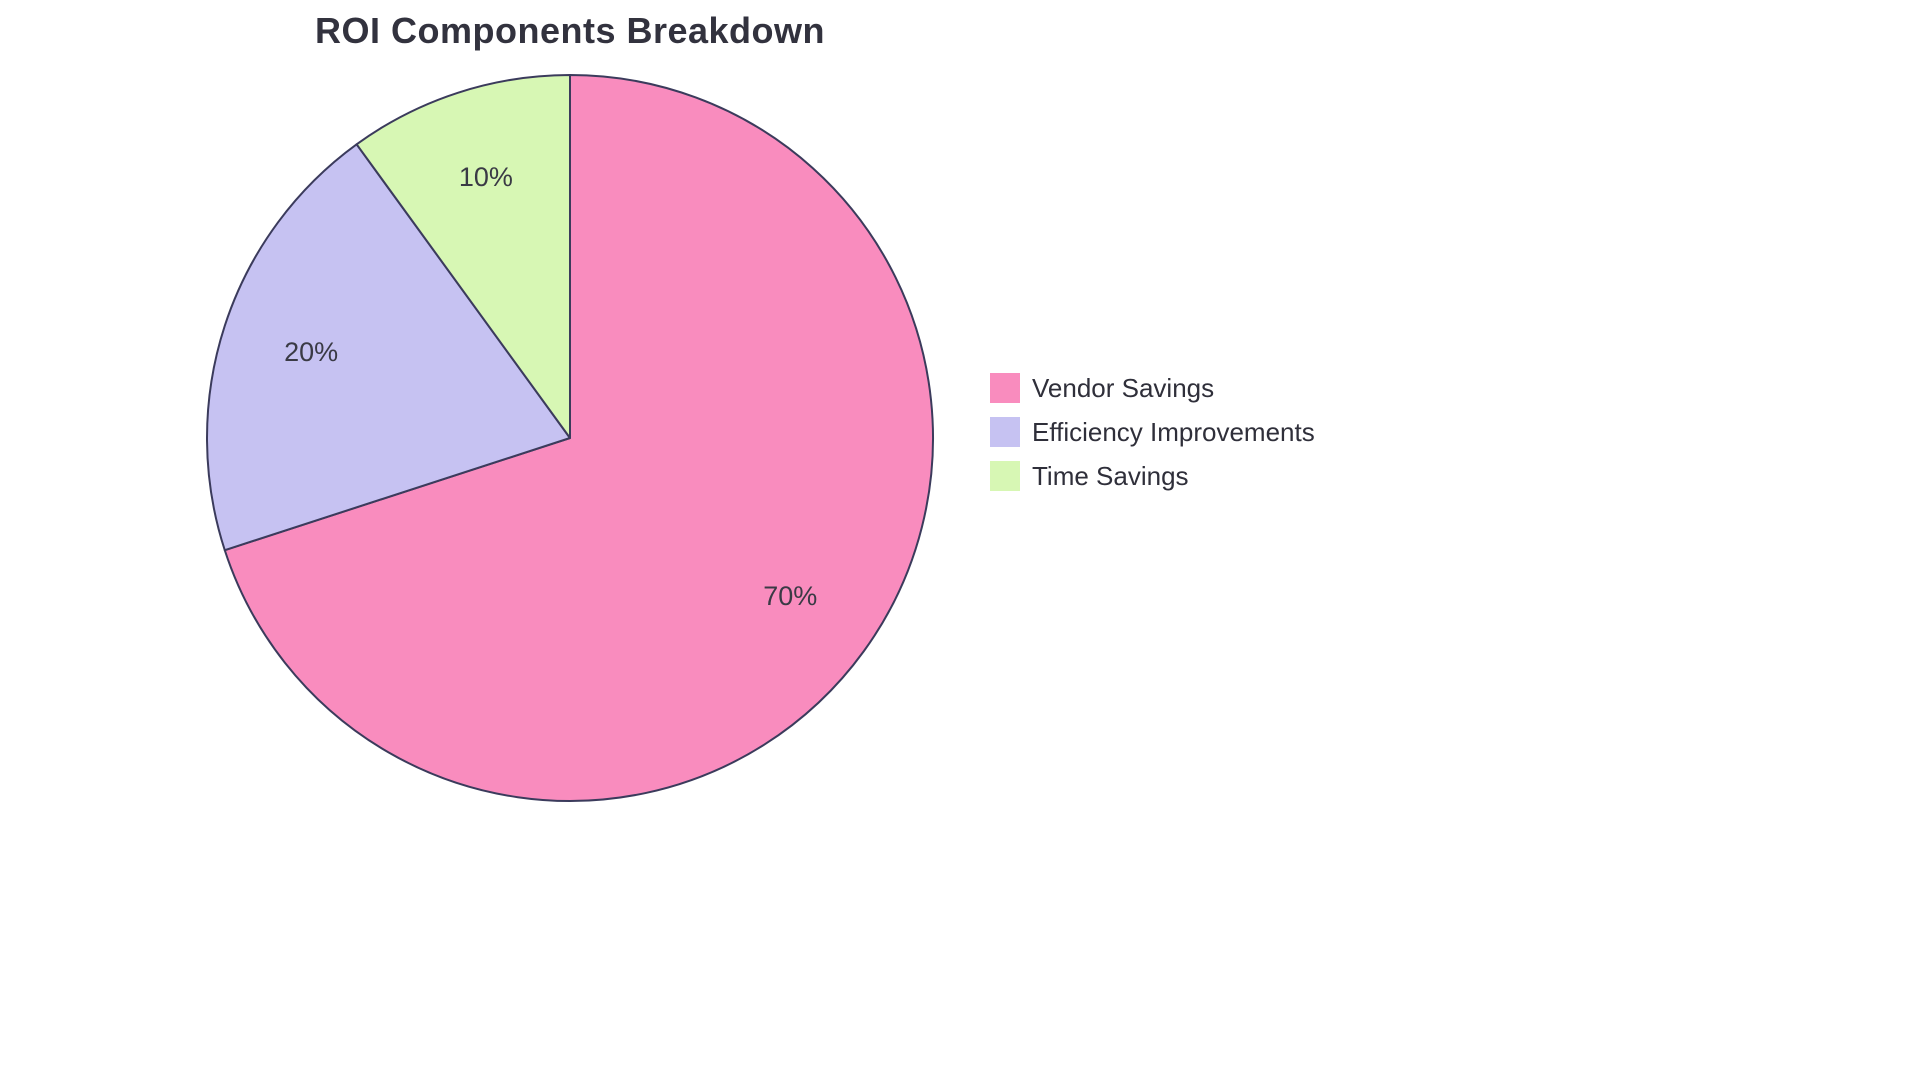 The width and height of the screenshot is (1920, 1083). I want to click on legend-item-efficiency-improvements: Efficiency Improvements, so click(1152, 432).